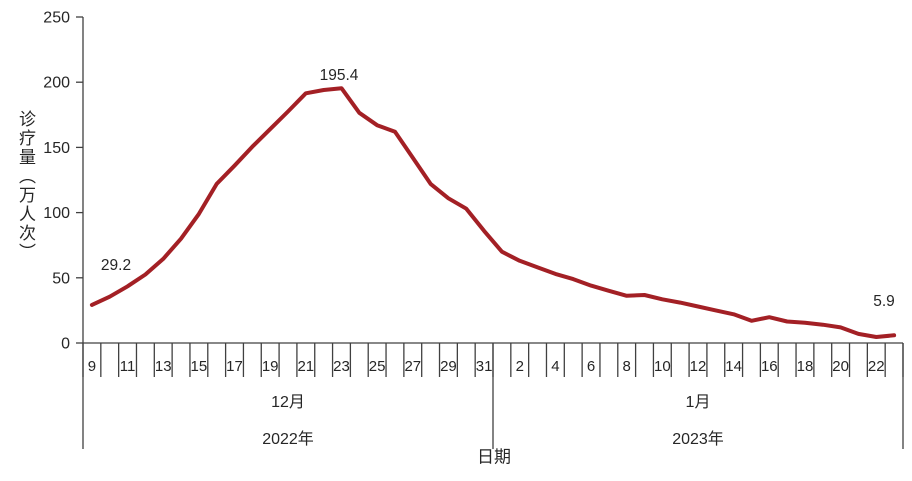  Describe the element at coordinates (698, 402) in the screenshot. I see `month-label-january: 1月` at that location.